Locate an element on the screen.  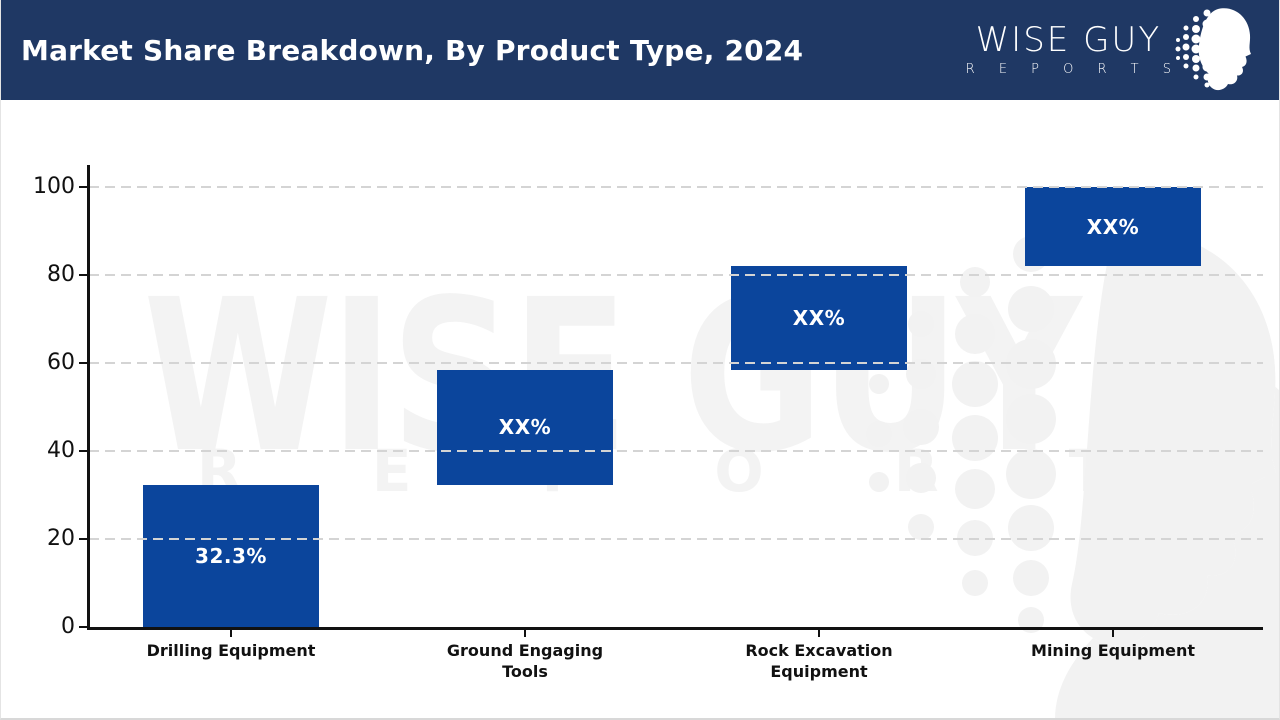
y-tick-label: 0 is located at coordinates (68, 626).